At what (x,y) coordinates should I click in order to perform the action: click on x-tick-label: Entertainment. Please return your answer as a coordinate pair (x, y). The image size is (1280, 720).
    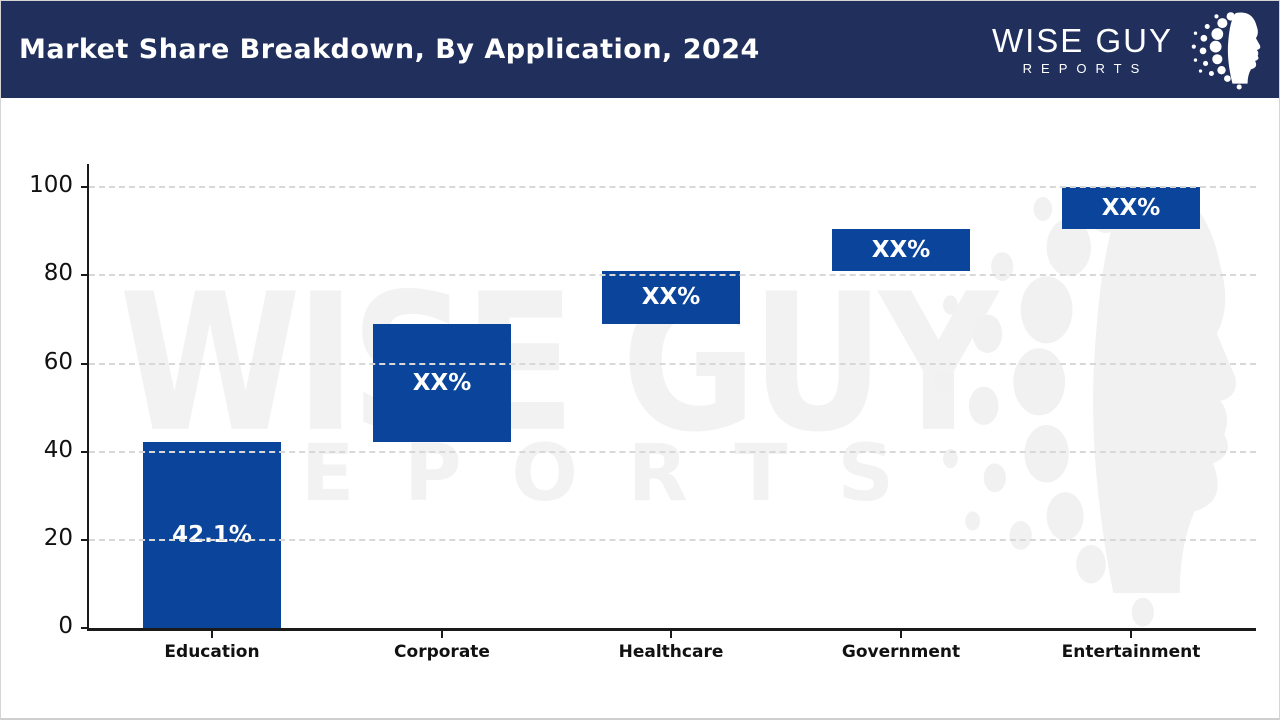
    Looking at the image, I should click on (1131, 652).